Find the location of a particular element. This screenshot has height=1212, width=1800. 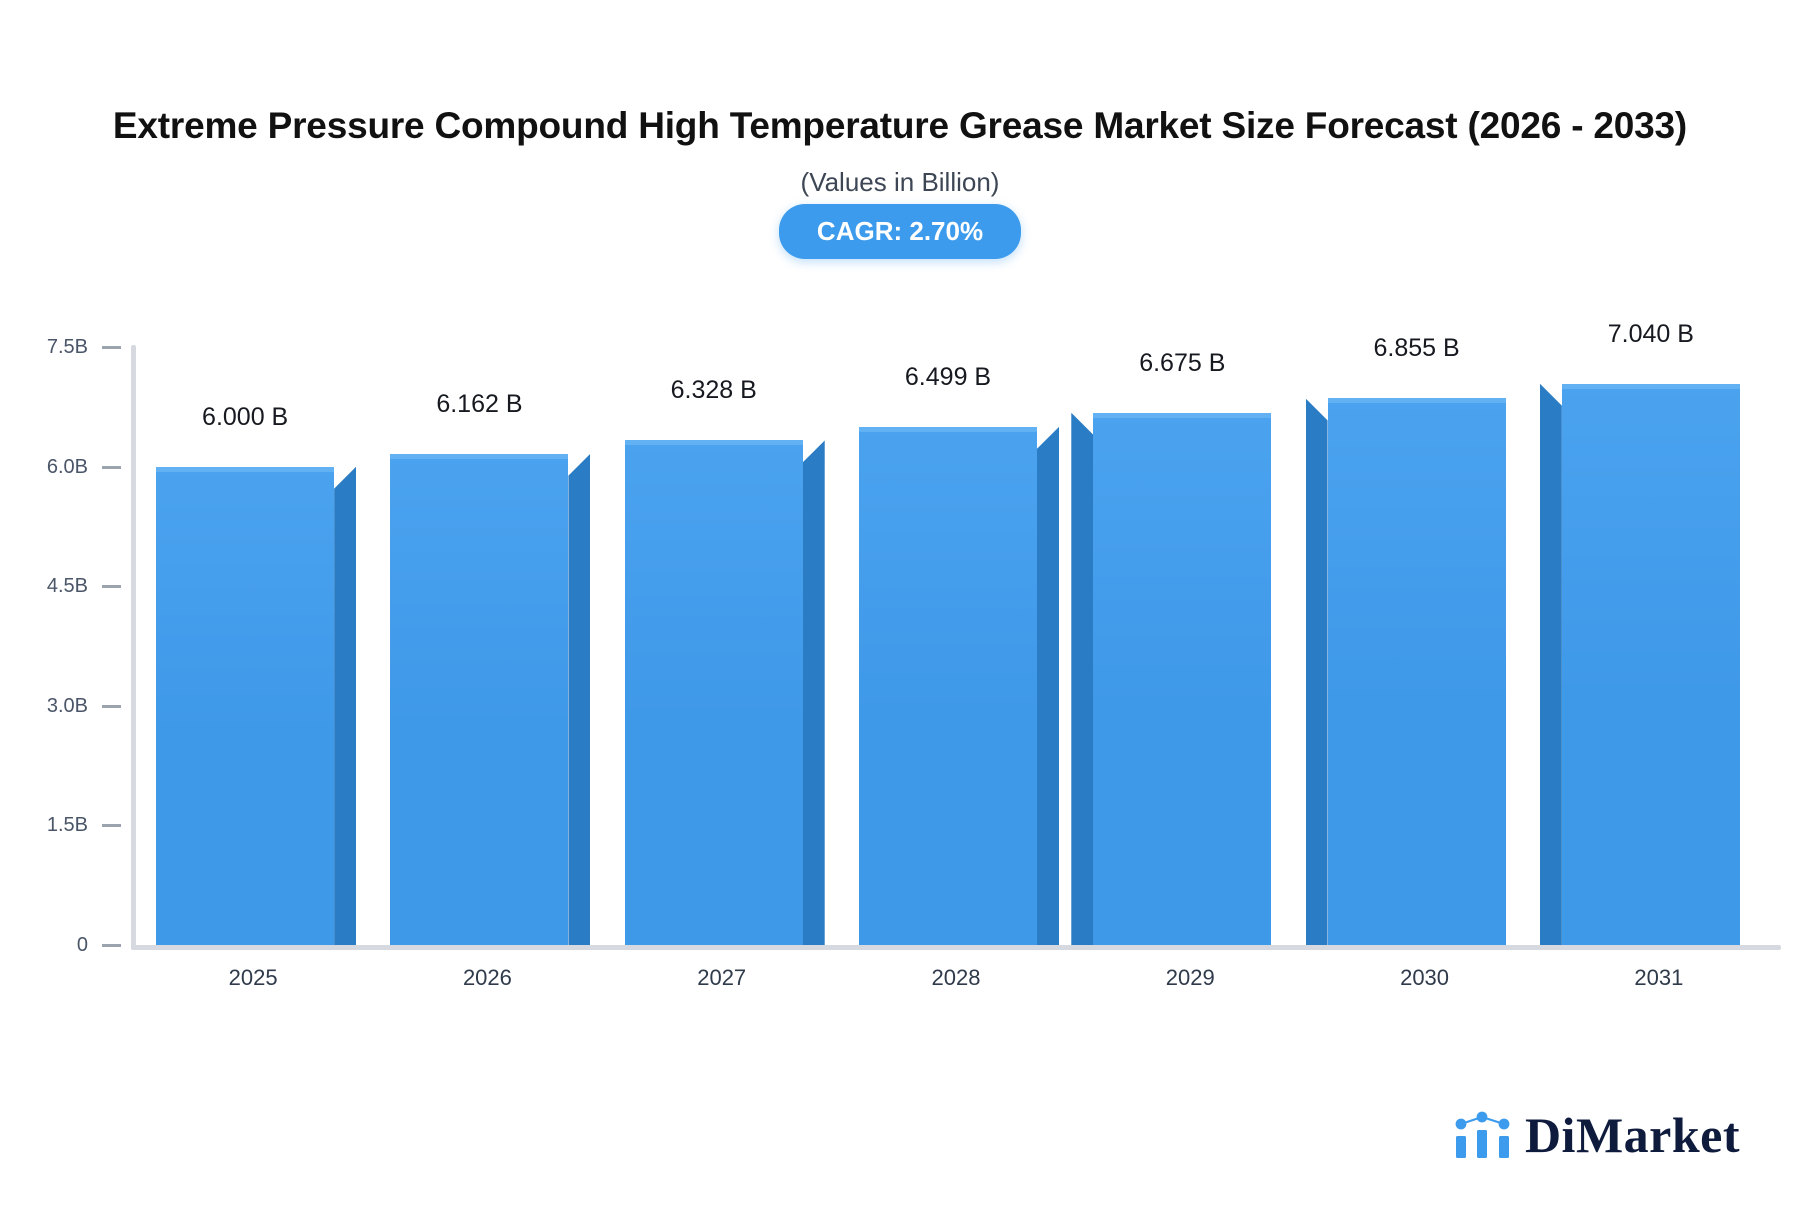

x-axis-tick-label: 2025 is located at coordinates (253, 977).